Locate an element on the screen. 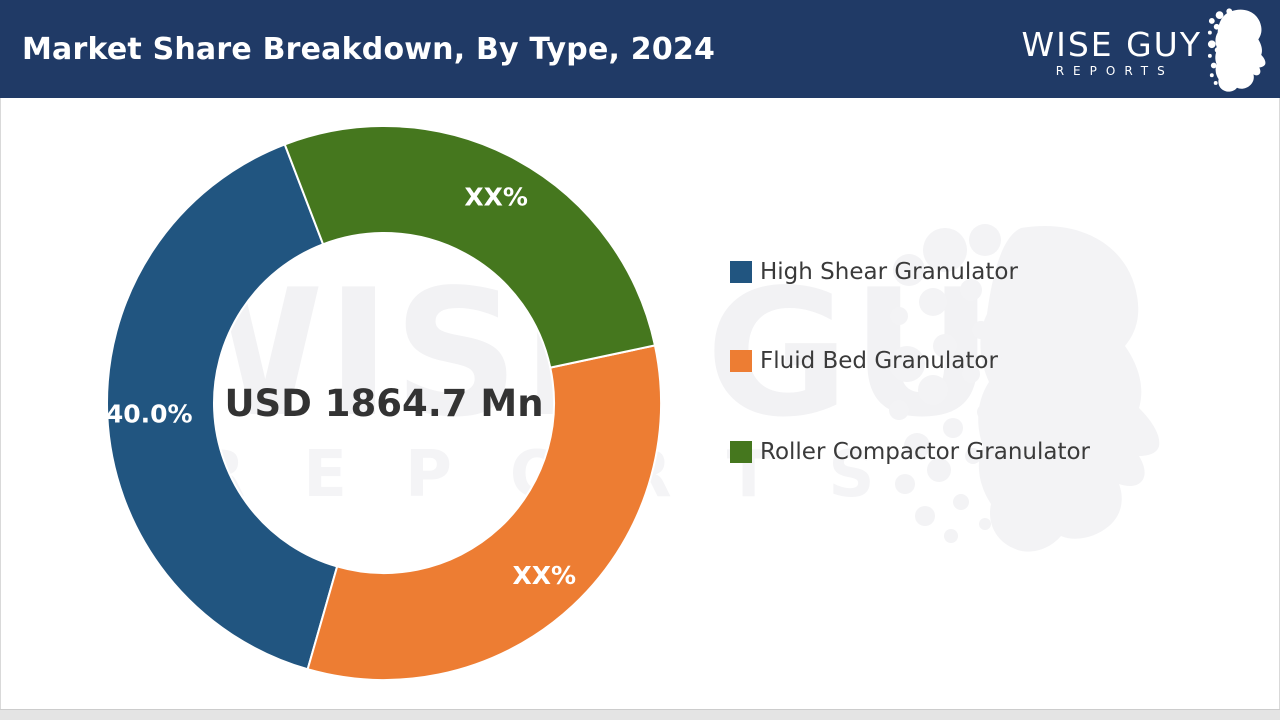 This screenshot has height=720, width=1280. legend-label: High Shear Granulator is located at coordinates (889, 272).